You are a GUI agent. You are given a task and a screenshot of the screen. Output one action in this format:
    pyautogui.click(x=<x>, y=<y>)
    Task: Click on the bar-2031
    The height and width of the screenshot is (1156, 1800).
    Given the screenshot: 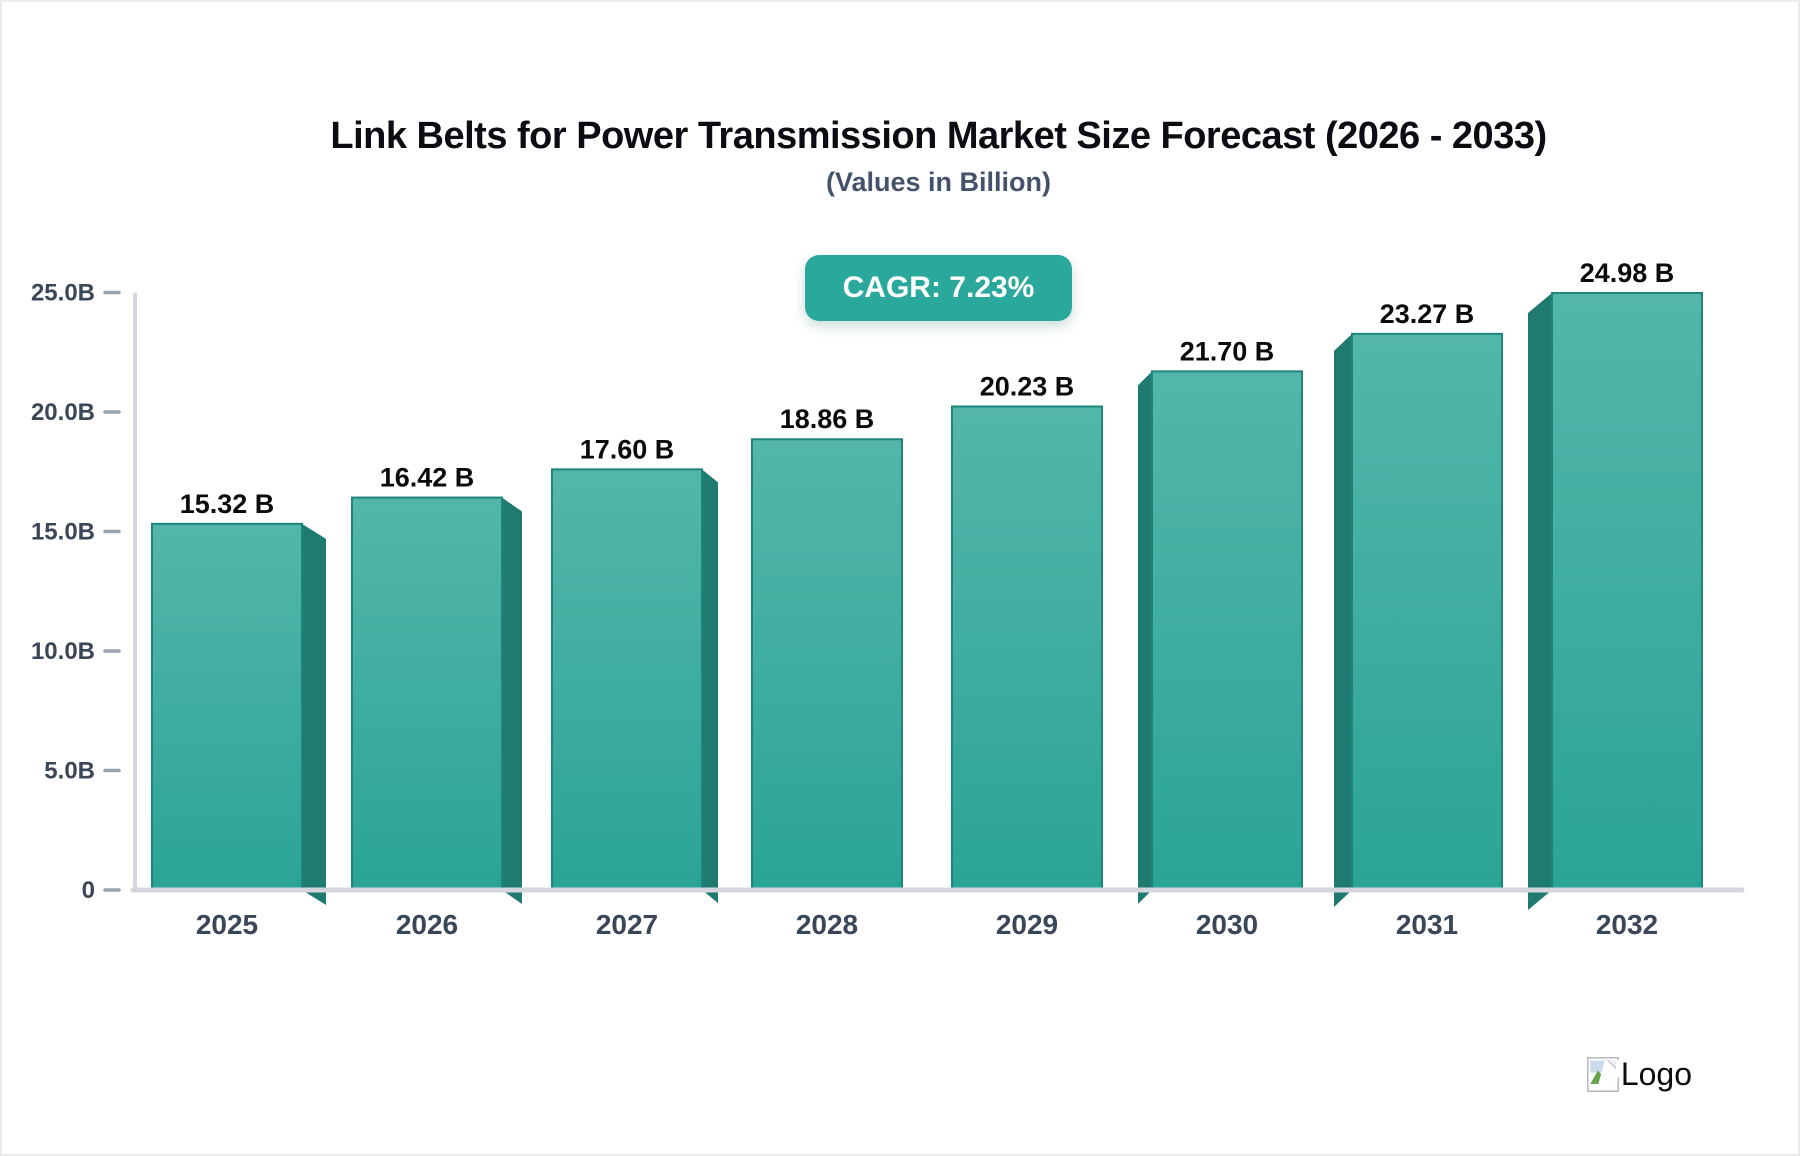 What is the action you would take?
    pyautogui.click(x=1418, y=619)
    